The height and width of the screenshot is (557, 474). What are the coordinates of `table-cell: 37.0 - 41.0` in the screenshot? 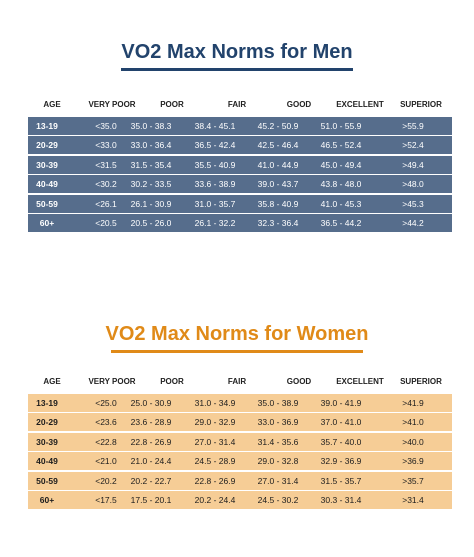 It's located at (341, 422).